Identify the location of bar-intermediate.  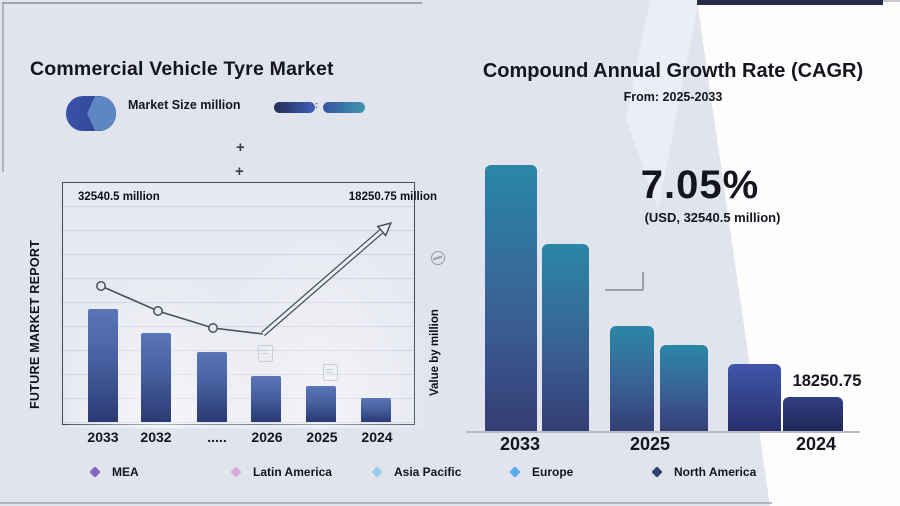
(212, 387).